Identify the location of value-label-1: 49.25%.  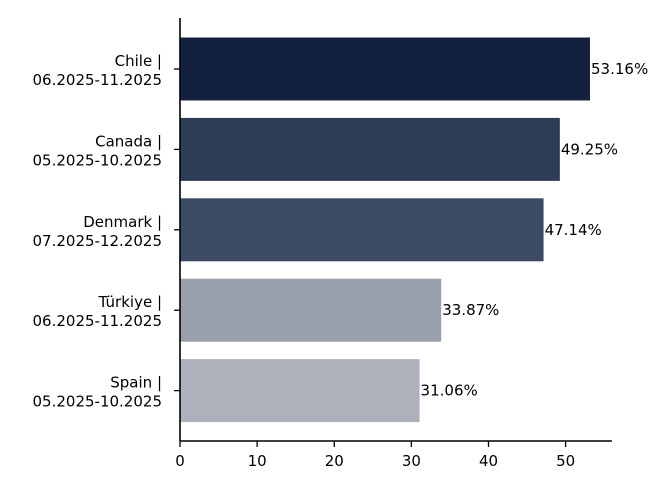
(589, 149).